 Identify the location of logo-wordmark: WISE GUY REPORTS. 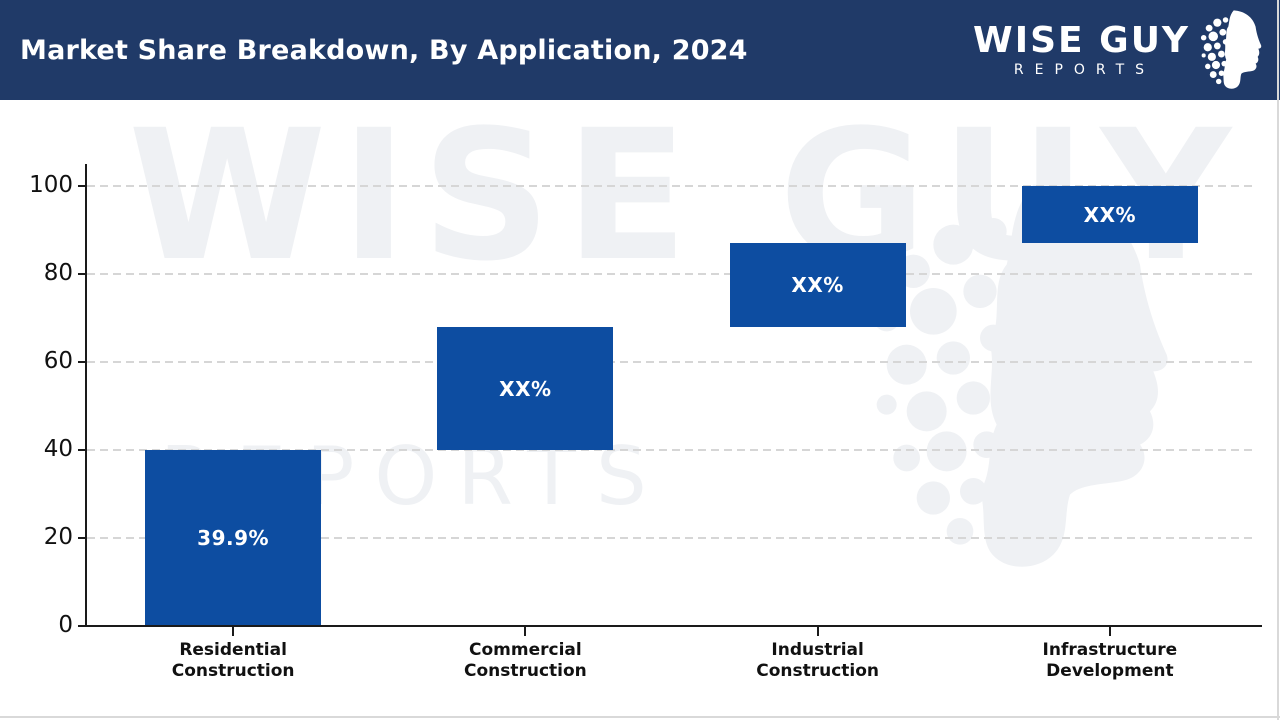
(1081, 49).